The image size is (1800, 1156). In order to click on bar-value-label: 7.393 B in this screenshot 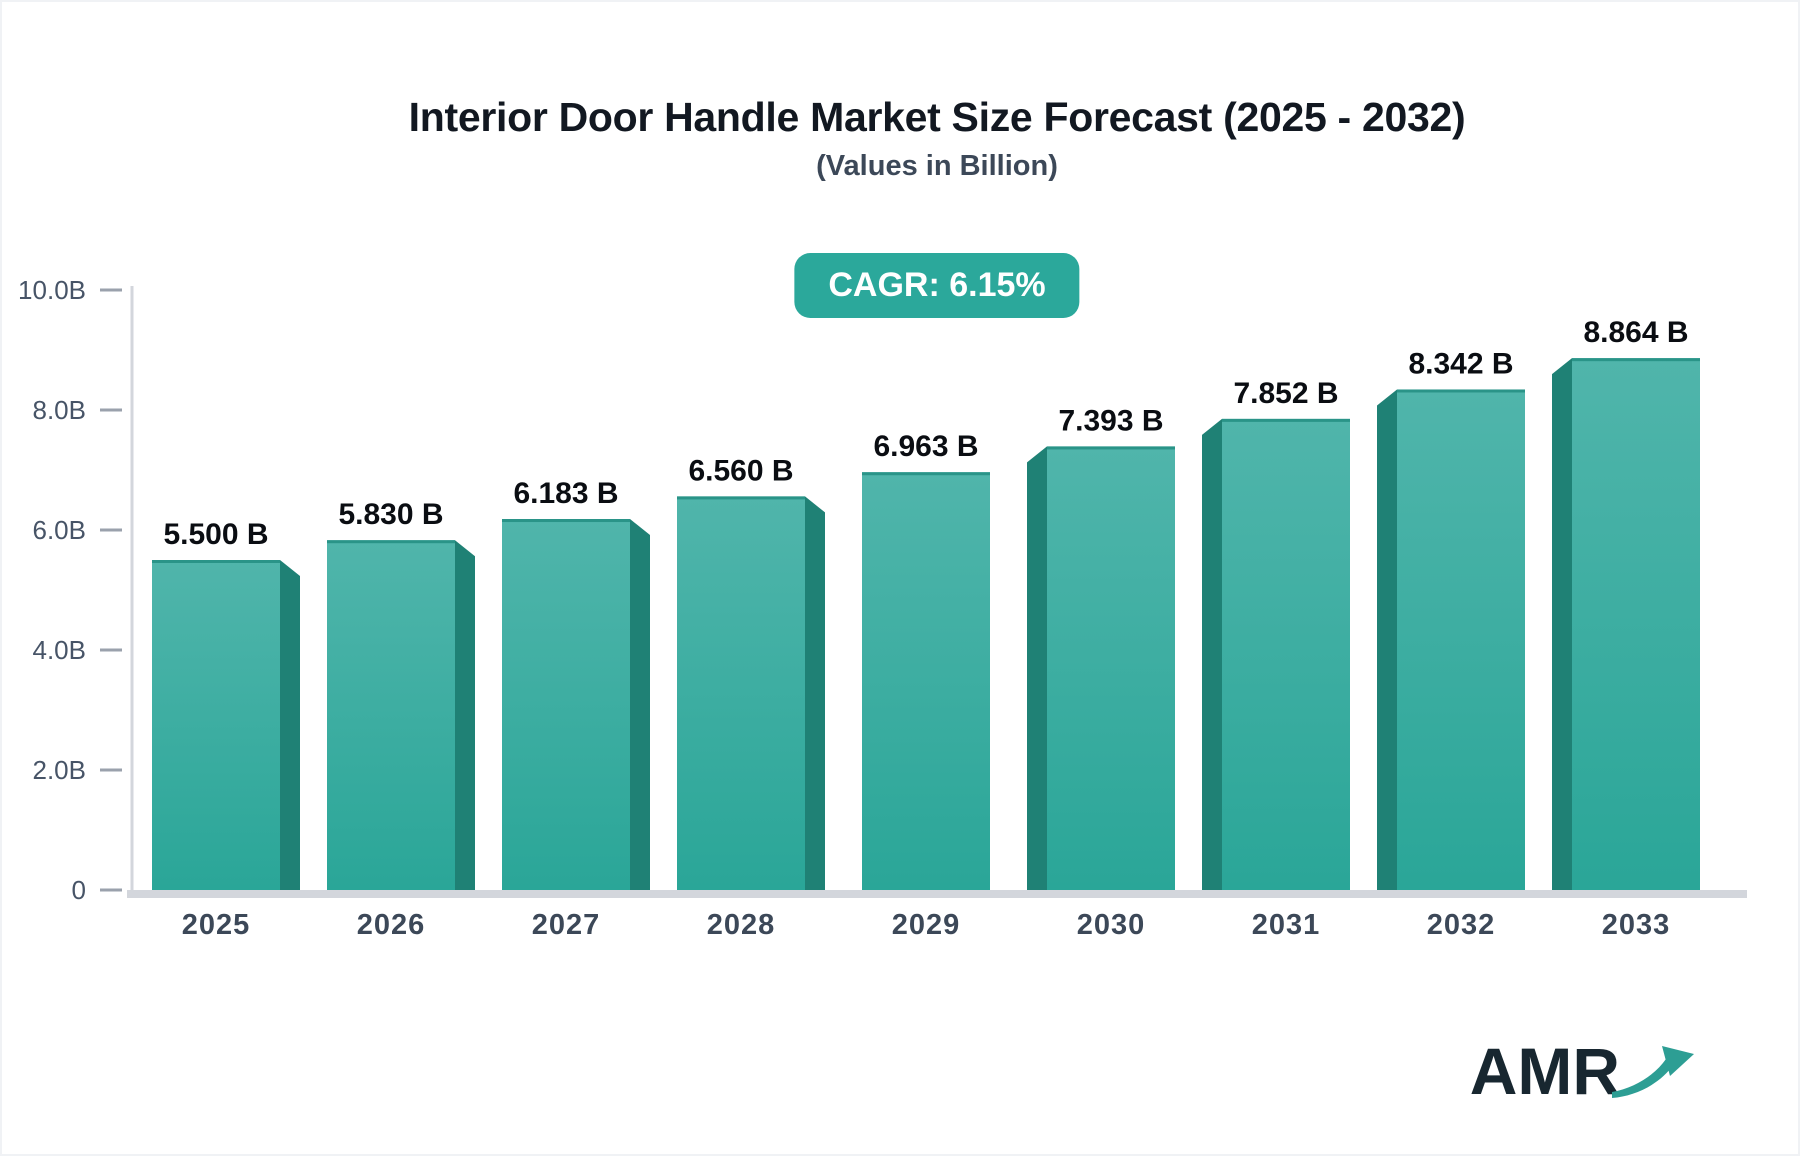, I will do `click(1110, 420)`.